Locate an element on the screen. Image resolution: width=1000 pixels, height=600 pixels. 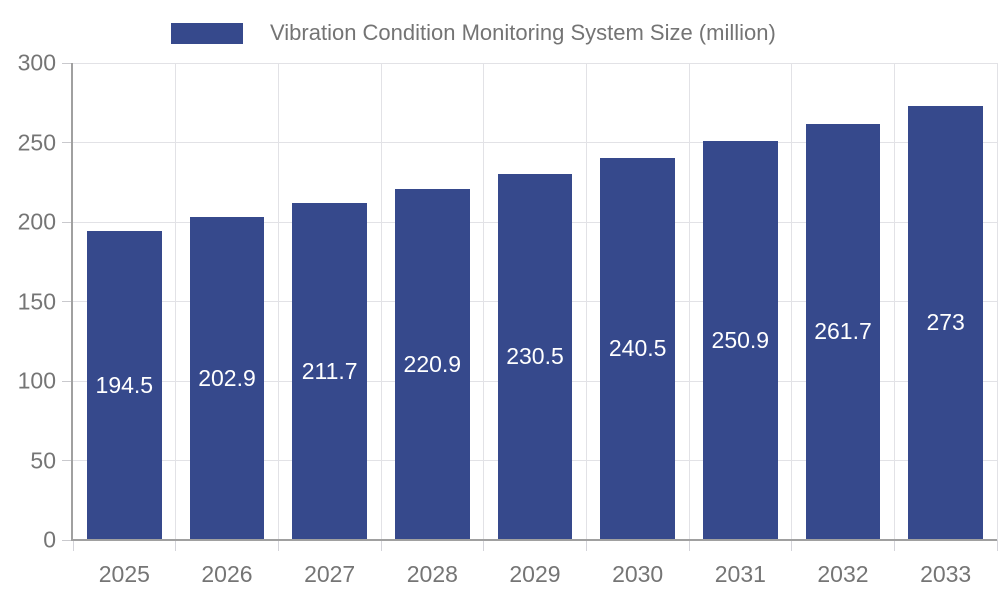
y-axis-label: 100 is located at coordinates (36, 380).